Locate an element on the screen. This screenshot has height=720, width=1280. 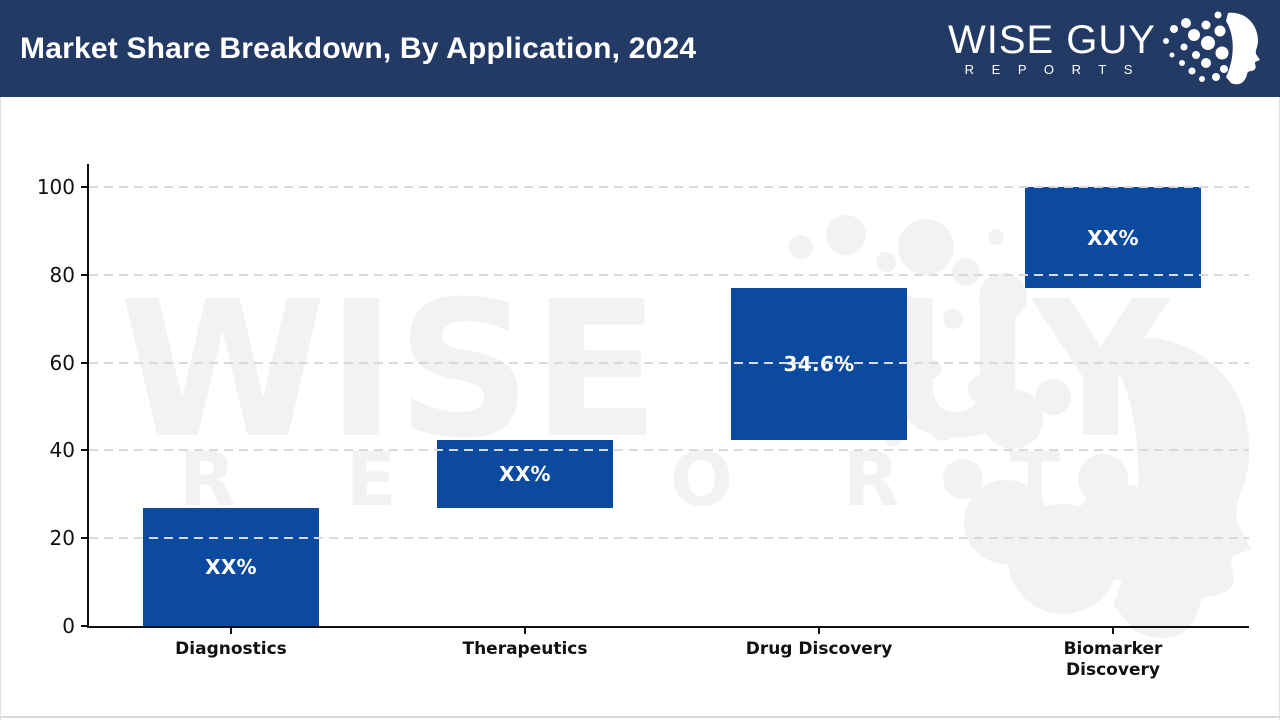
x-axis-label: Drug Discovery is located at coordinates (819, 649).